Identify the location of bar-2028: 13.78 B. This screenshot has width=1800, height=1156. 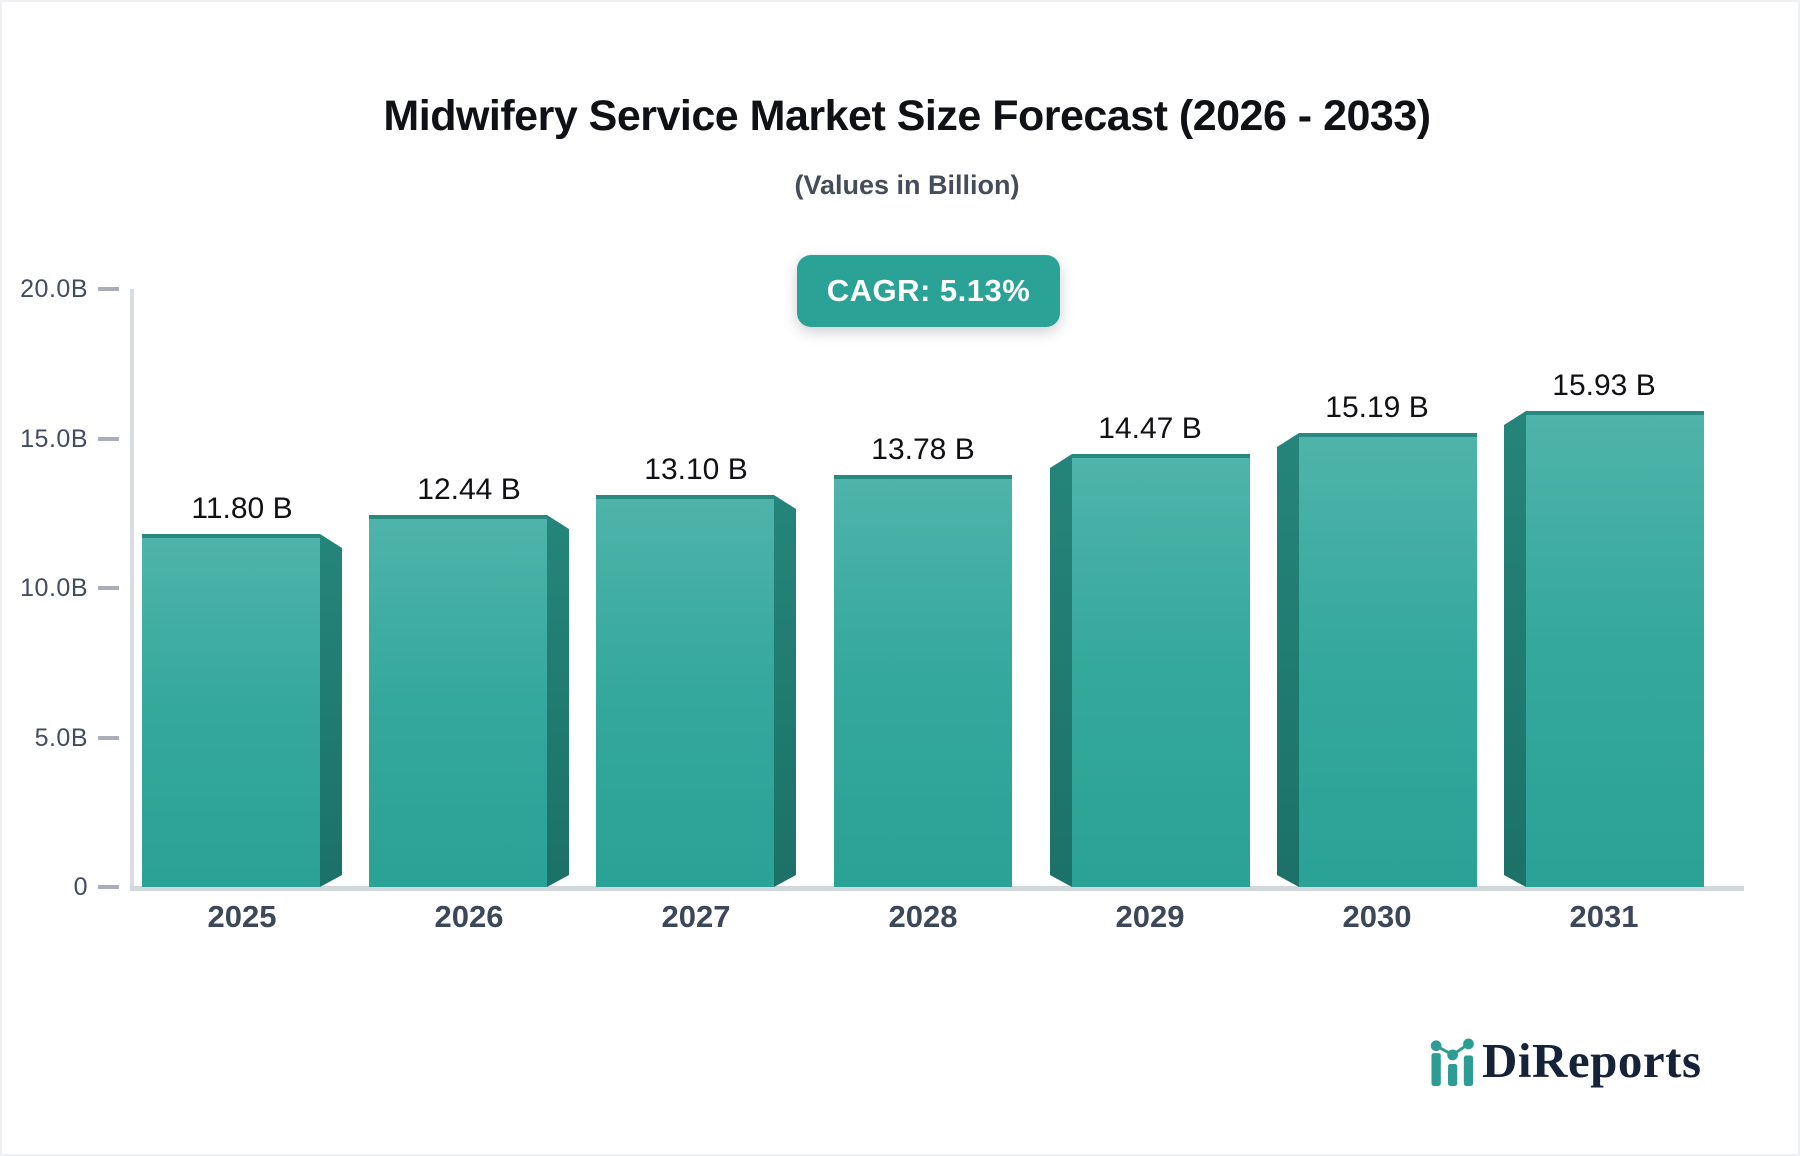
(923, 660).